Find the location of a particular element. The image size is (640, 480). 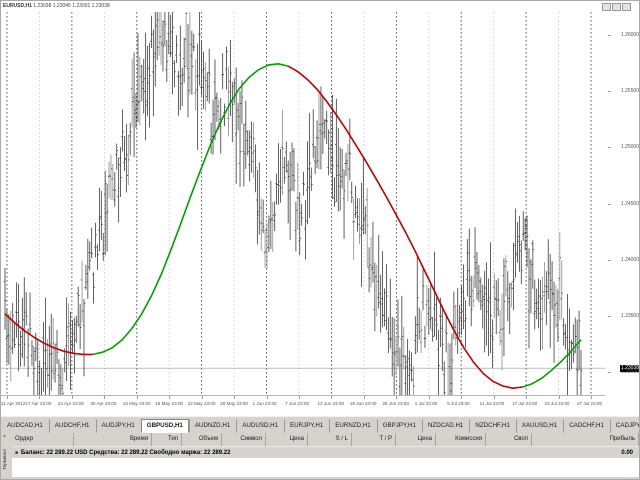

terminal-column-header: T / P is located at coordinates (374, 439).